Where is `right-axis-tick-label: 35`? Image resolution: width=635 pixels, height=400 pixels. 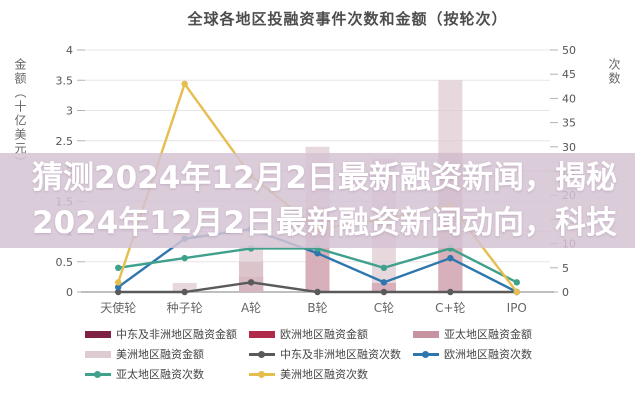 right-axis-tick-label: 35 is located at coordinates (569, 123).